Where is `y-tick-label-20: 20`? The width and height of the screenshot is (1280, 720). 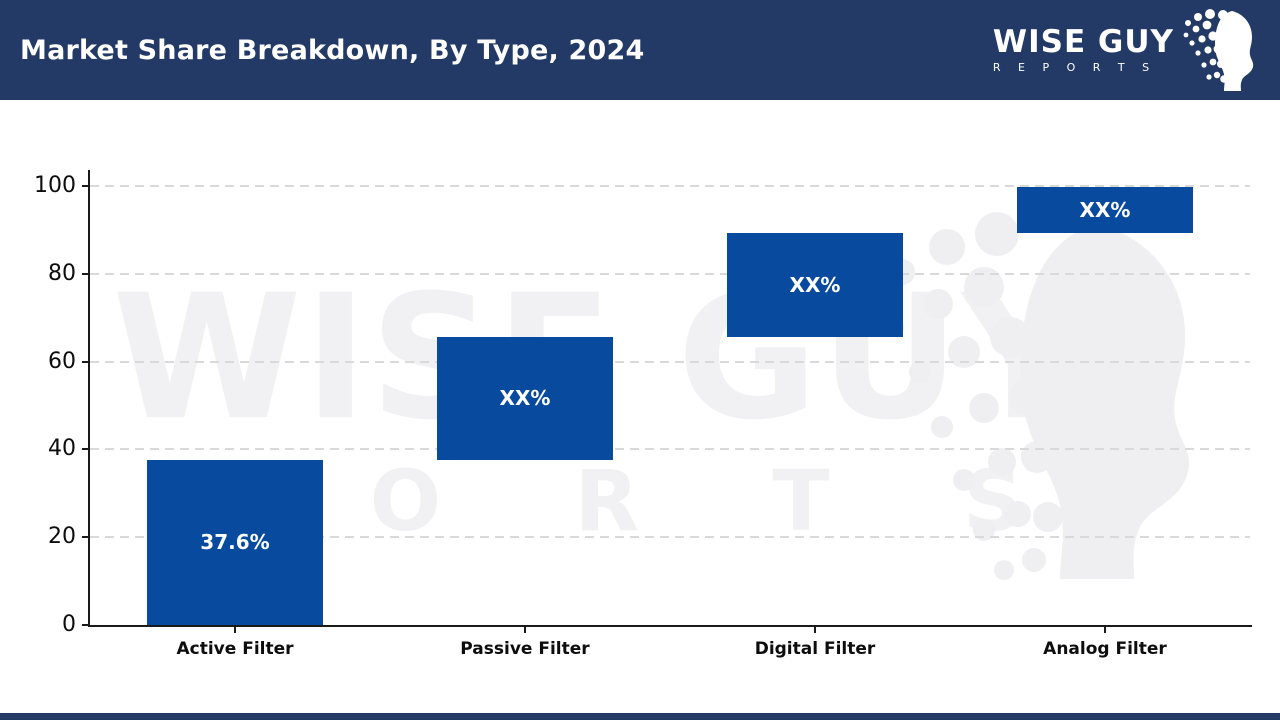 y-tick-label-20: 20 is located at coordinates (62, 537).